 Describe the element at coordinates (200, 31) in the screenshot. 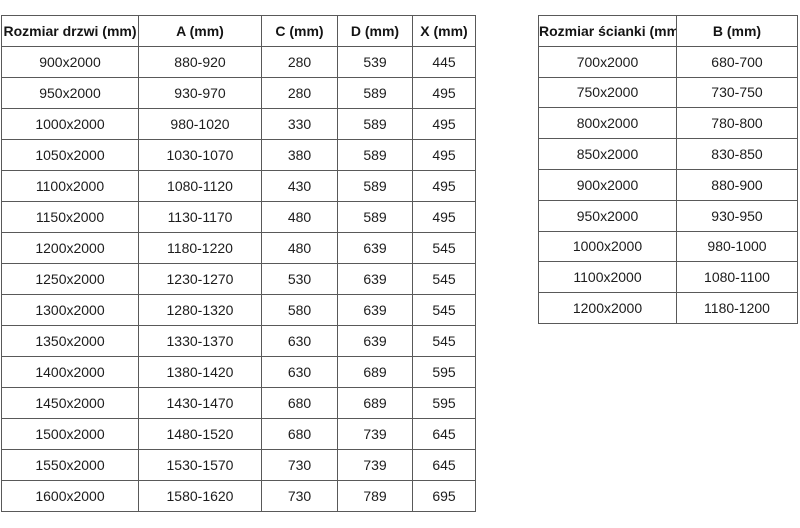

I see `column-header: A (mm)` at that location.